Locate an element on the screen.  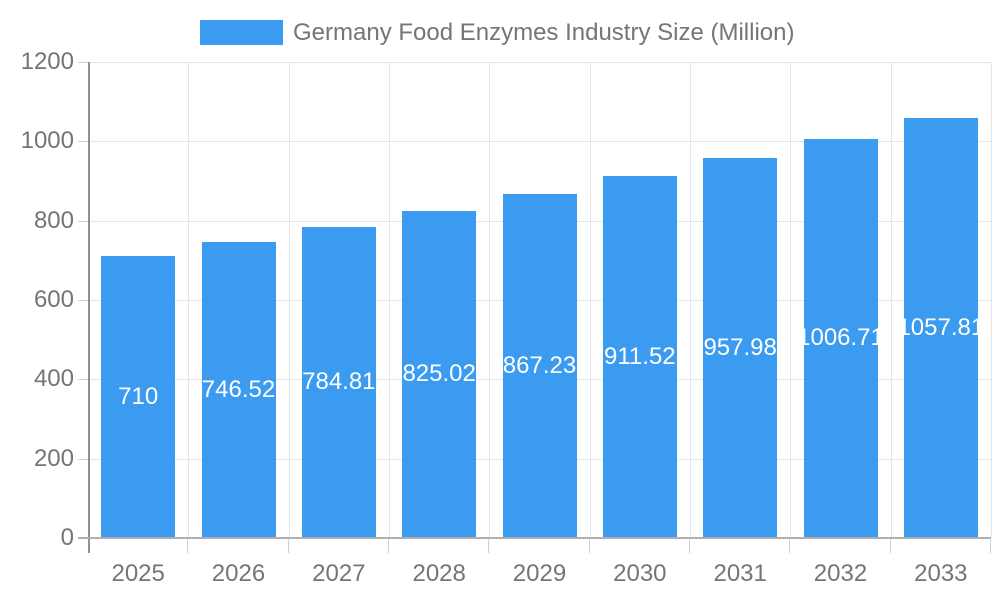
x-axis-label-2027: 2027 is located at coordinates (339, 573).